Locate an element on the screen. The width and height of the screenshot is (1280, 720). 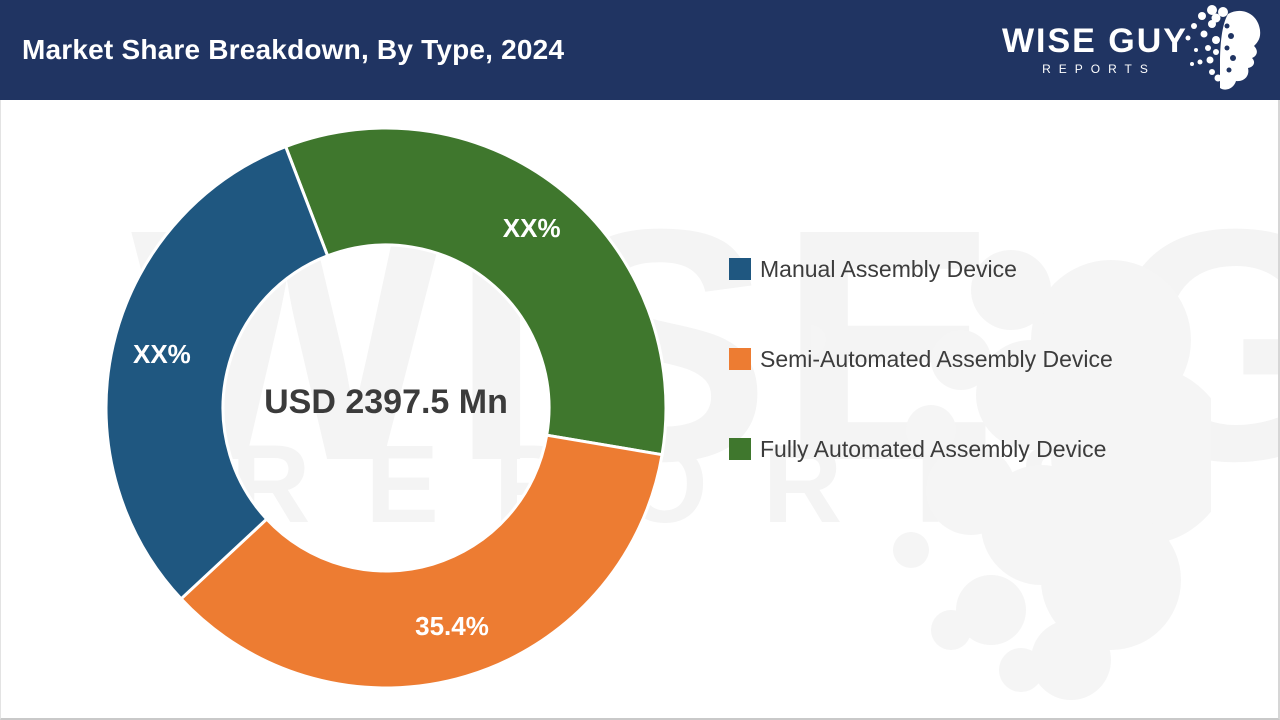
legend-swatch-semi-automated is located at coordinates (740, 359).